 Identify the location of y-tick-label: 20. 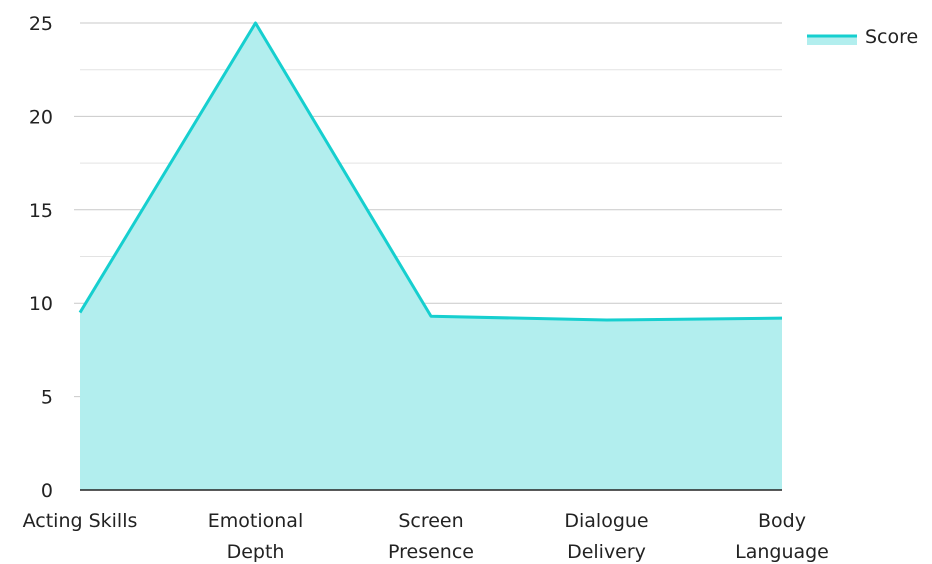
(41, 117).